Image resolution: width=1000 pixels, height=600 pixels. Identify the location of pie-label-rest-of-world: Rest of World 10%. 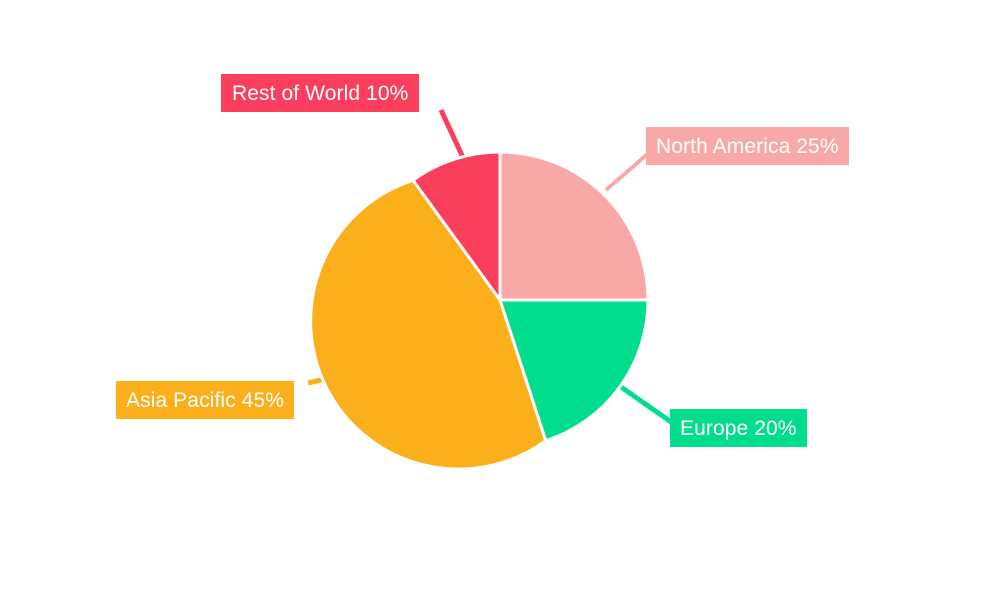
(320, 93).